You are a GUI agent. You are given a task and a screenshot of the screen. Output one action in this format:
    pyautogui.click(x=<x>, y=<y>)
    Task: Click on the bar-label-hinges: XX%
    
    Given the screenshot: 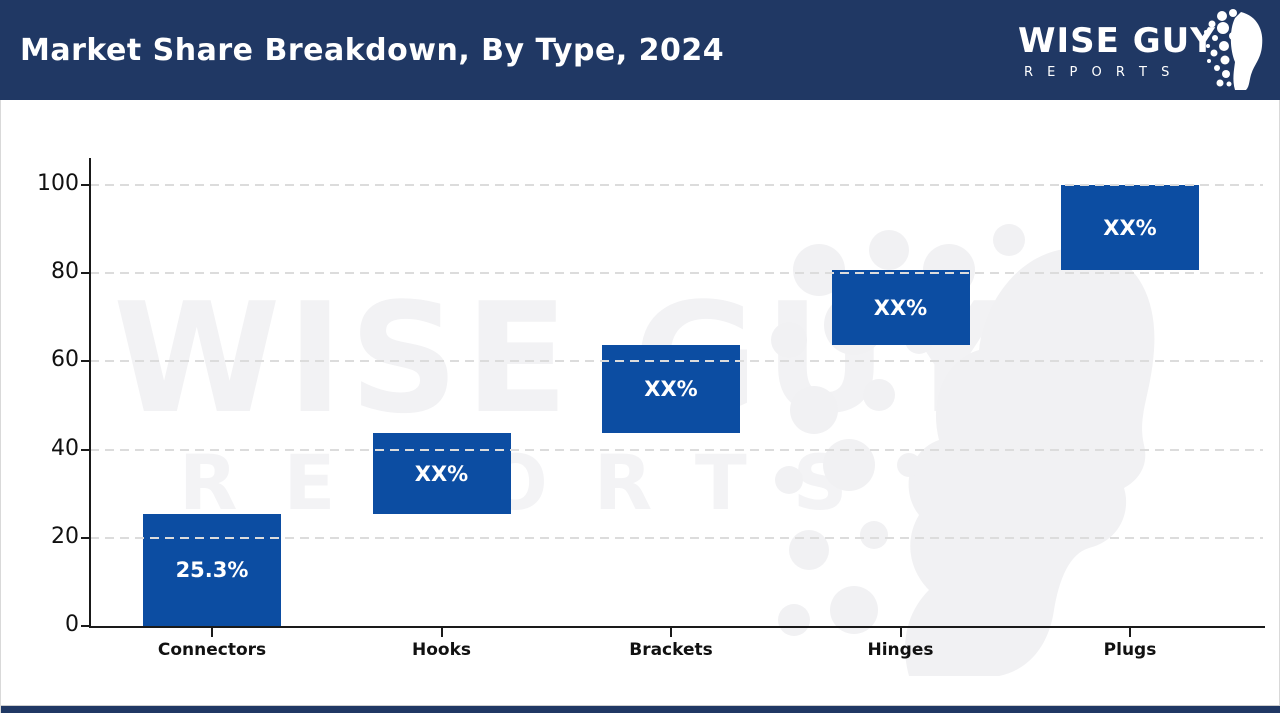 What is the action you would take?
    pyautogui.click(x=900, y=307)
    